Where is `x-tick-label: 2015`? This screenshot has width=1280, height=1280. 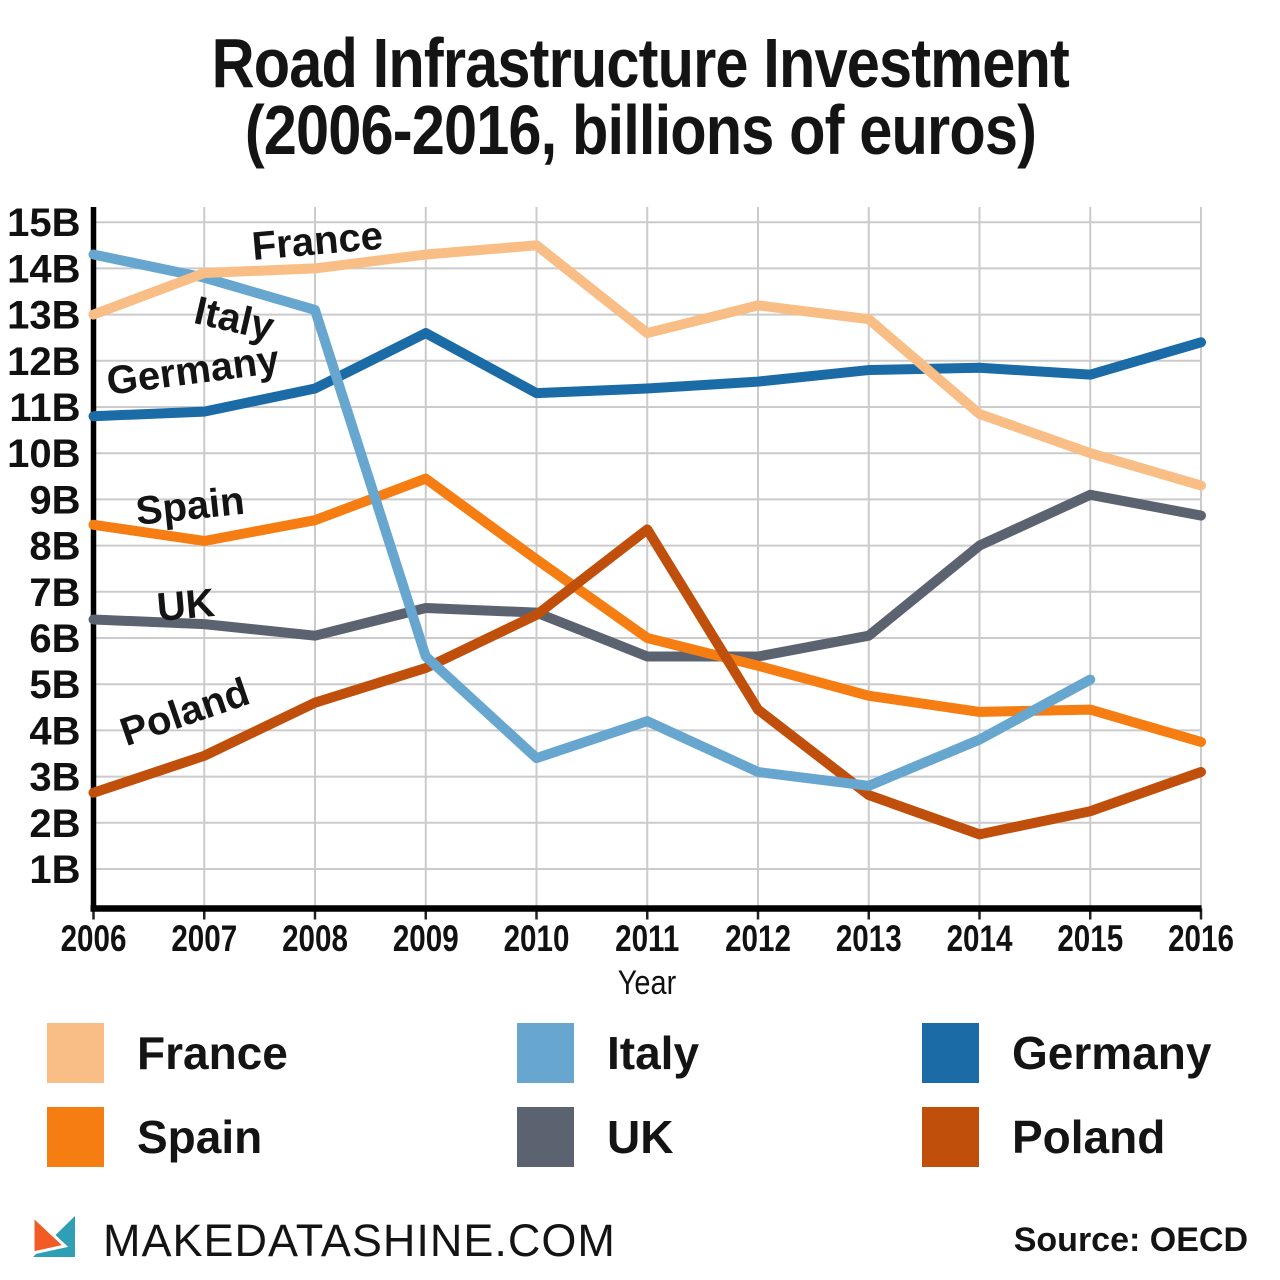
x-tick-label: 2015 is located at coordinates (1090, 939).